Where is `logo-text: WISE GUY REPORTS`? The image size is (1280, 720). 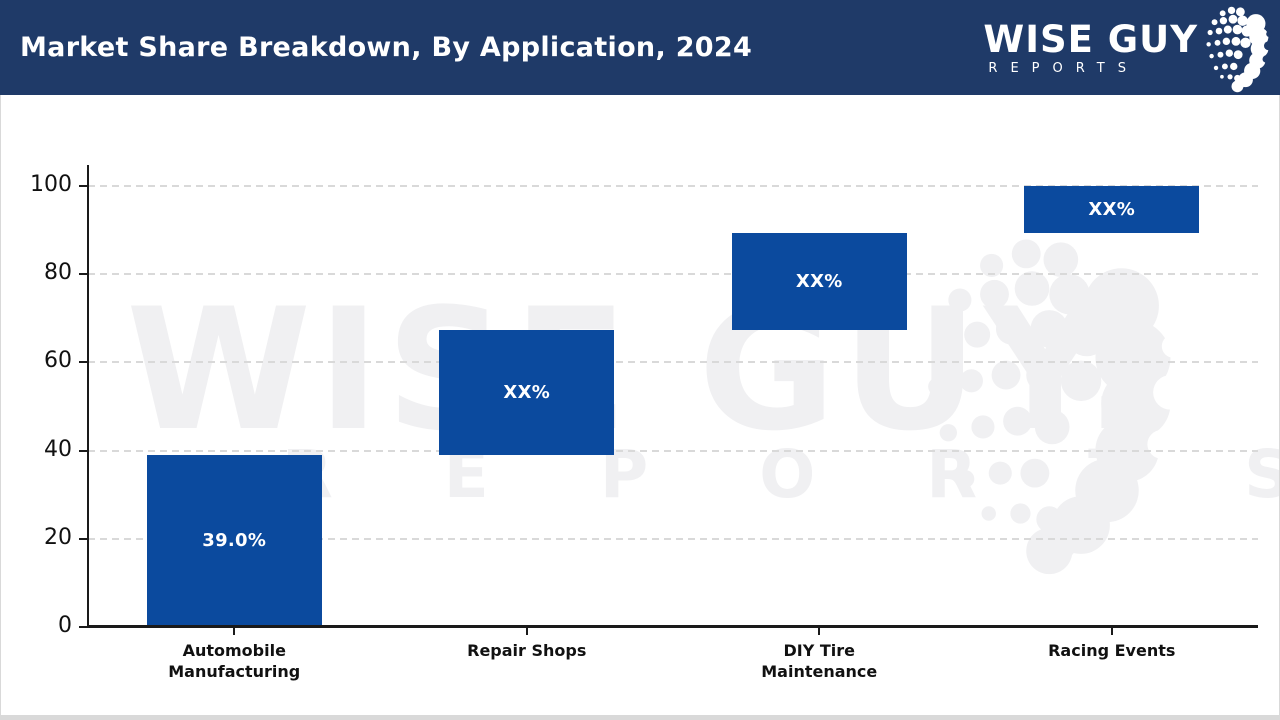
logo-text: WISE GUY REPORTS is located at coordinates (1090, 48).